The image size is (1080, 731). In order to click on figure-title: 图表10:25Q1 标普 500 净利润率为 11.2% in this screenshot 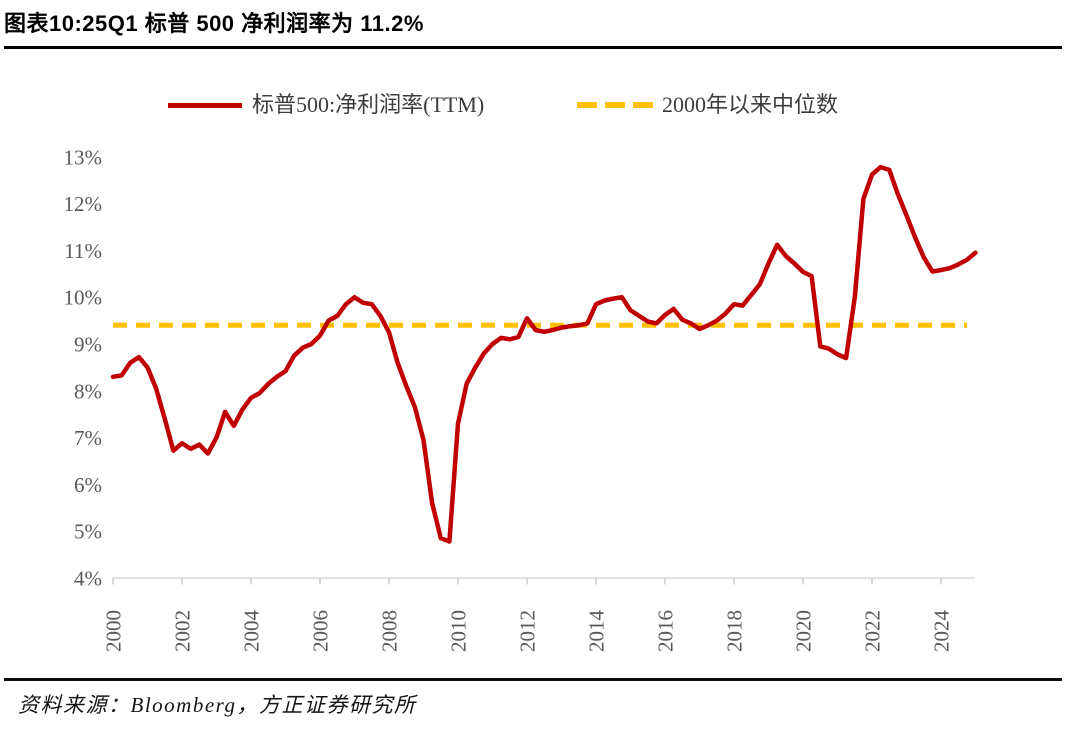, I will do `click(214, 23)`.